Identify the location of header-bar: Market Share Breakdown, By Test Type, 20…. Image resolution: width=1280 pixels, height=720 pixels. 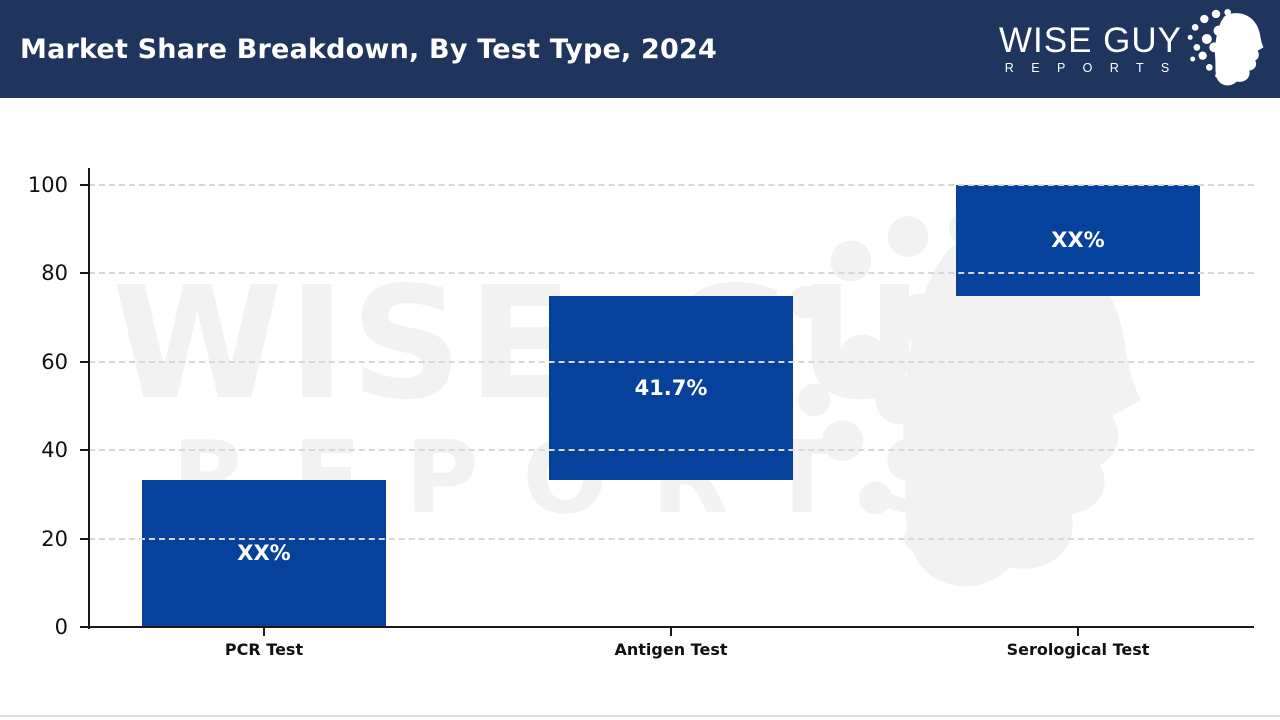
(640, 49).